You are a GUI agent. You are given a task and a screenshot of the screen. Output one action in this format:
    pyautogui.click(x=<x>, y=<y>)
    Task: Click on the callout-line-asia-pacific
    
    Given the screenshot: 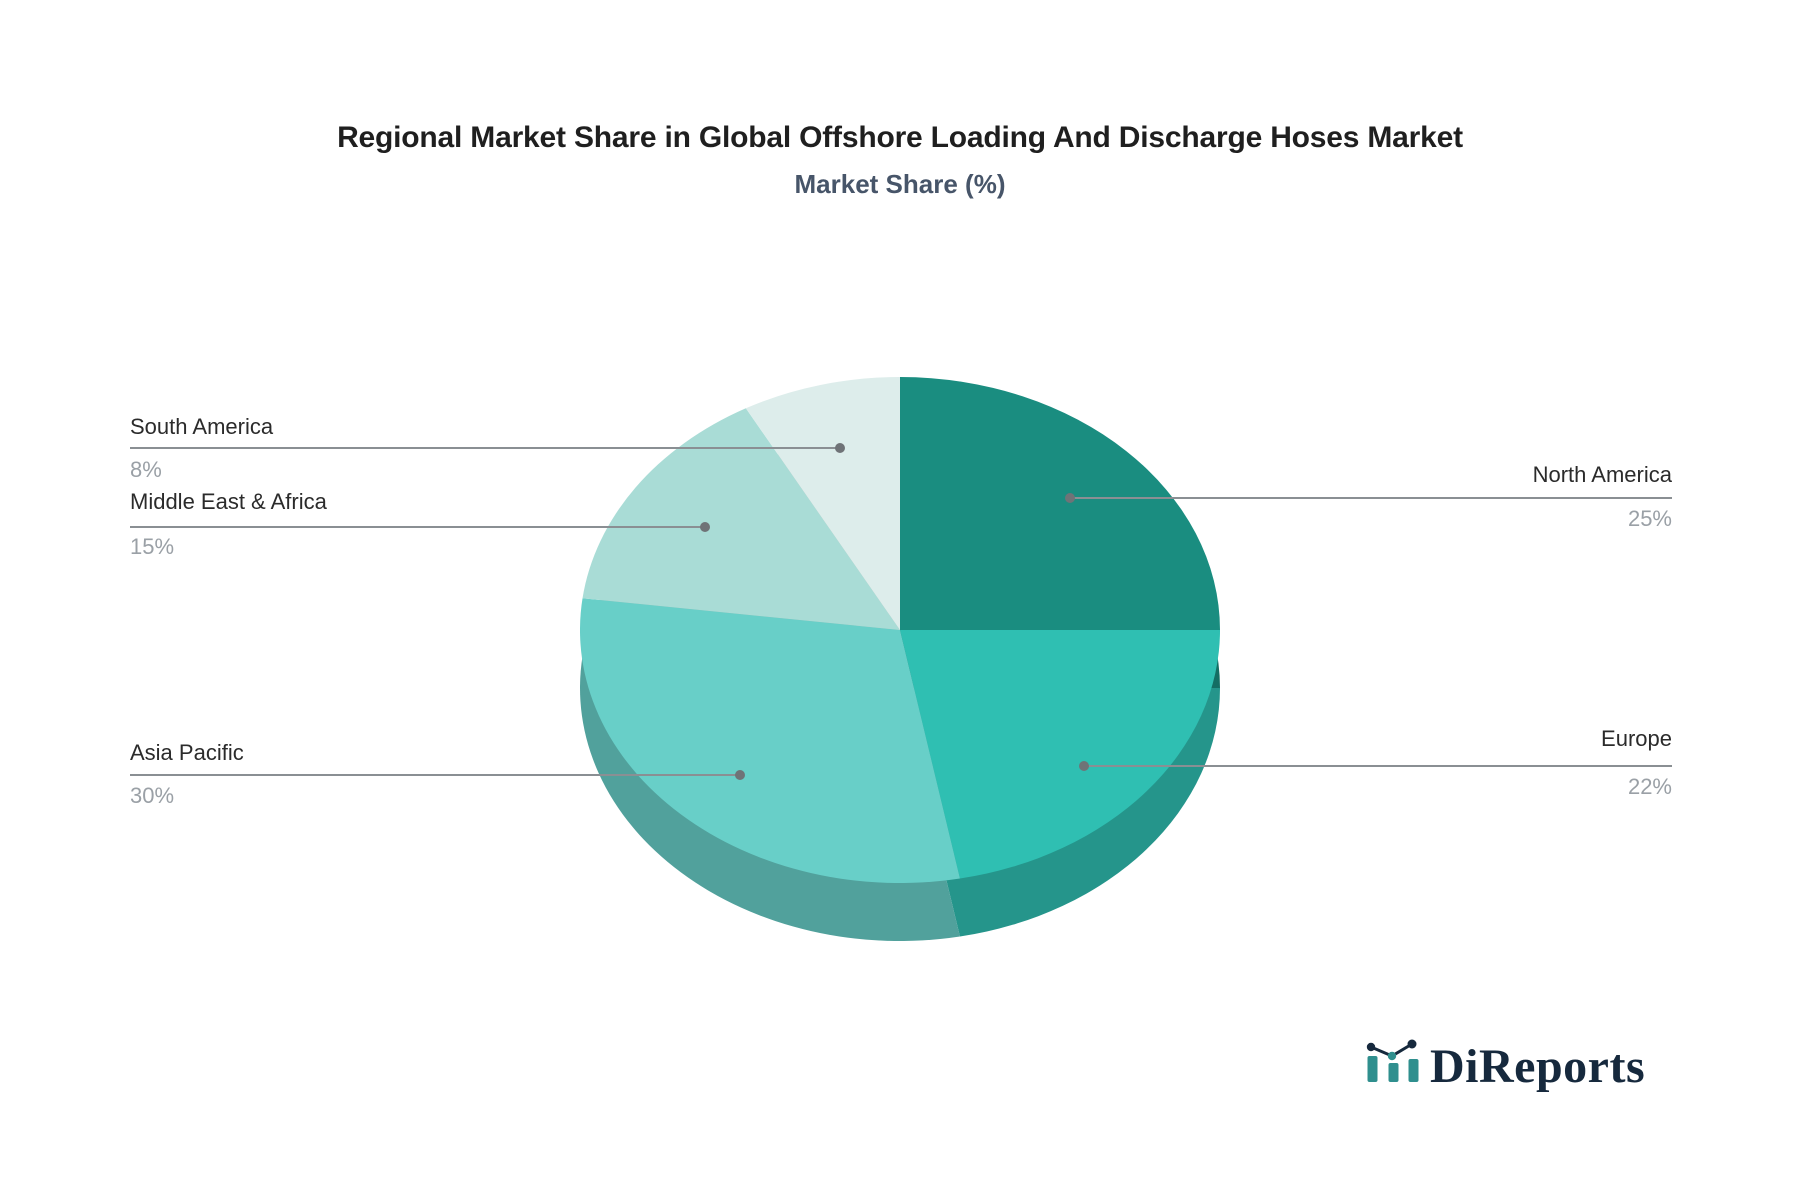 What is the action you would take?
    pyautogui.click(x=437, y=775)
    